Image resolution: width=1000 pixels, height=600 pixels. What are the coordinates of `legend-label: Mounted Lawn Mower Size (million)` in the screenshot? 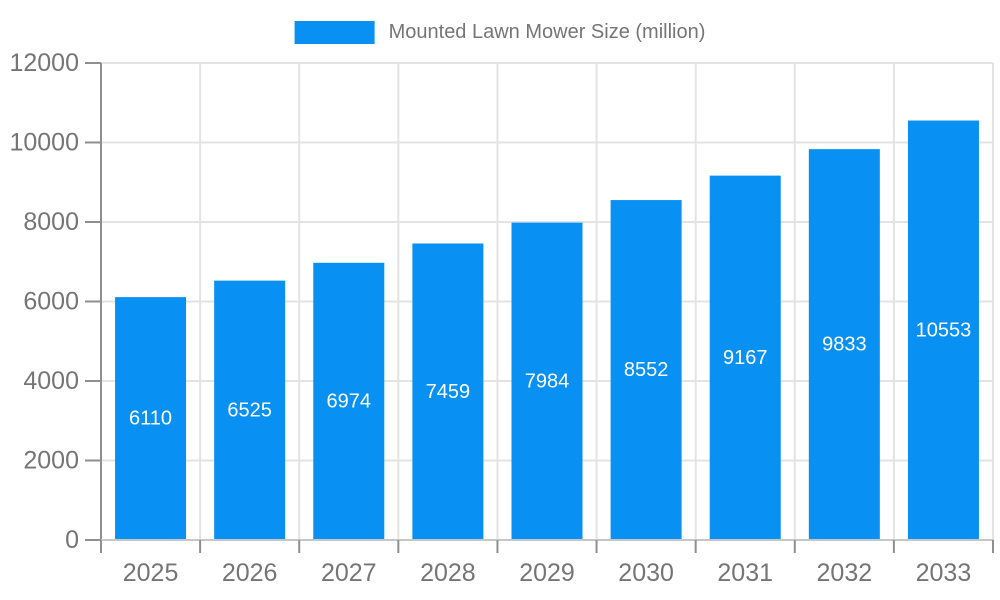 It's located at (547, 32).